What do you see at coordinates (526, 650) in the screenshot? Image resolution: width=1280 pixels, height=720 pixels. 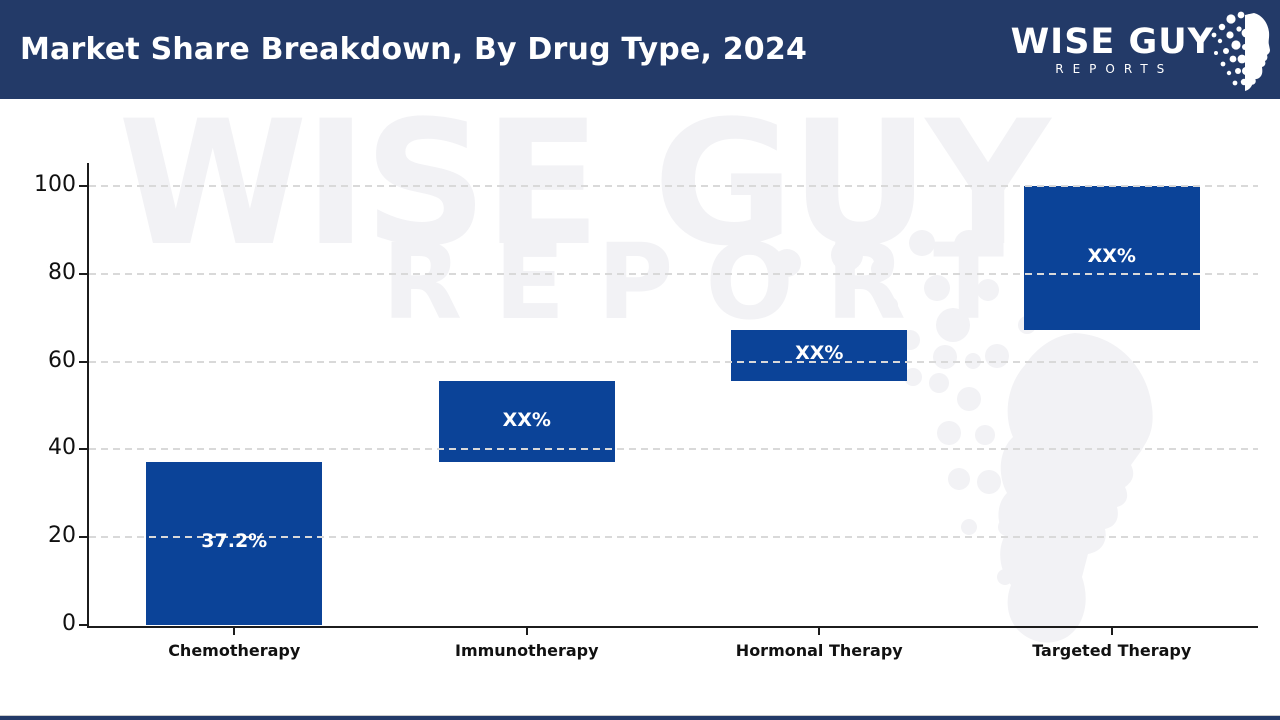 I see `x-axis-label-immunotherapy: Immunotherapy` at bounding box center [526, 650].